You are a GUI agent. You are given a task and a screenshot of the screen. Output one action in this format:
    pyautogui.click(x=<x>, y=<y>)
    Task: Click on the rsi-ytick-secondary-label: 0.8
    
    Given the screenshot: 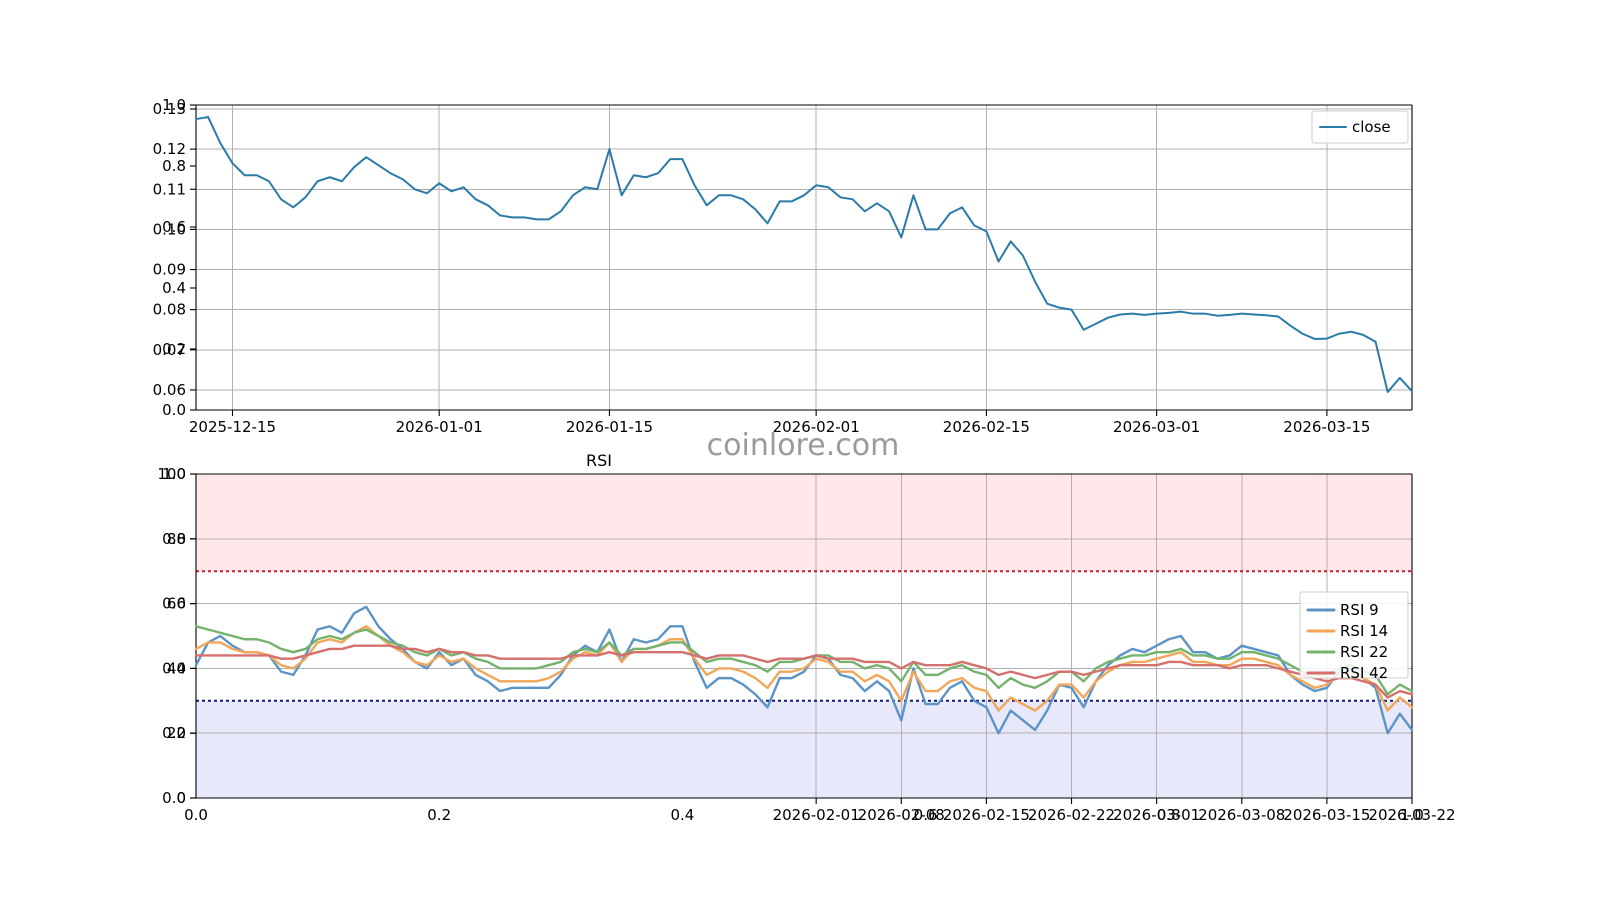 What is the action you would take?
    pyautogui.click(x=174, y=539)
    